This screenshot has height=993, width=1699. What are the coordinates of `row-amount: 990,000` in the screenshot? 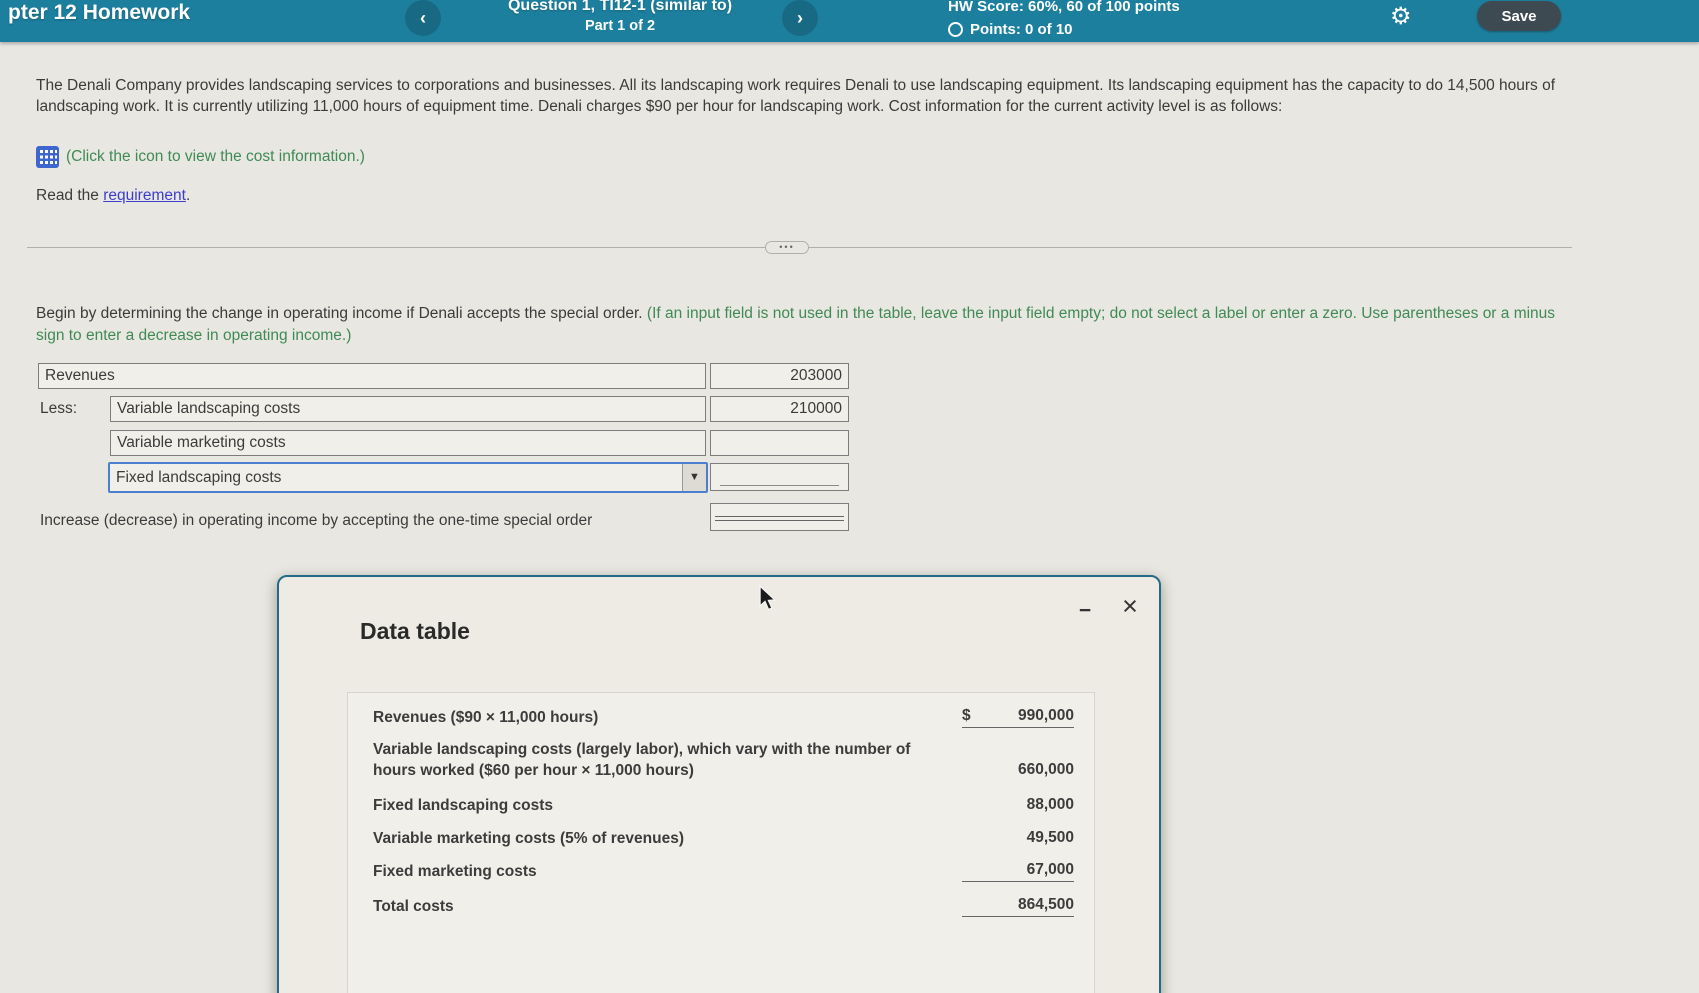 It's located at (1045, 715).